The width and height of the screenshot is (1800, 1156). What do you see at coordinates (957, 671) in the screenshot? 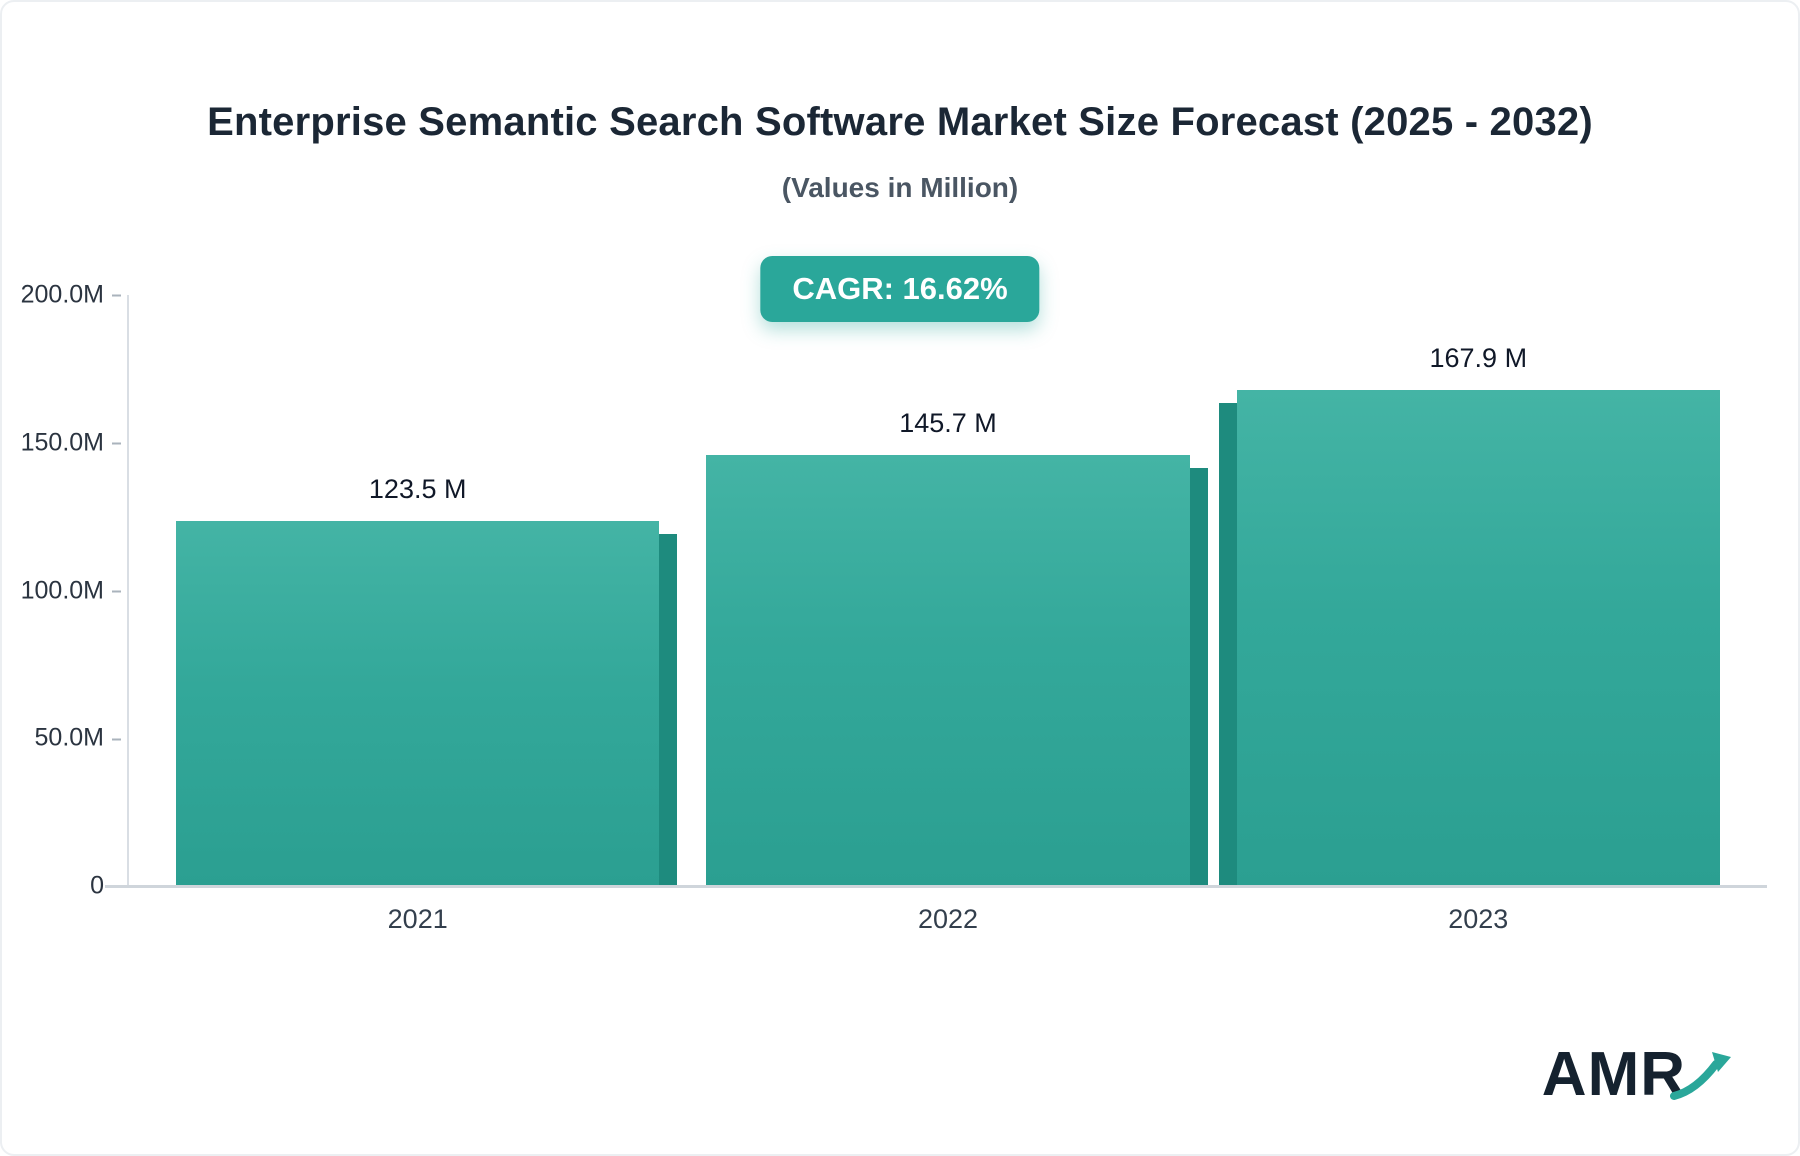
I see `bar-2022` at bounding box center [957, 671].